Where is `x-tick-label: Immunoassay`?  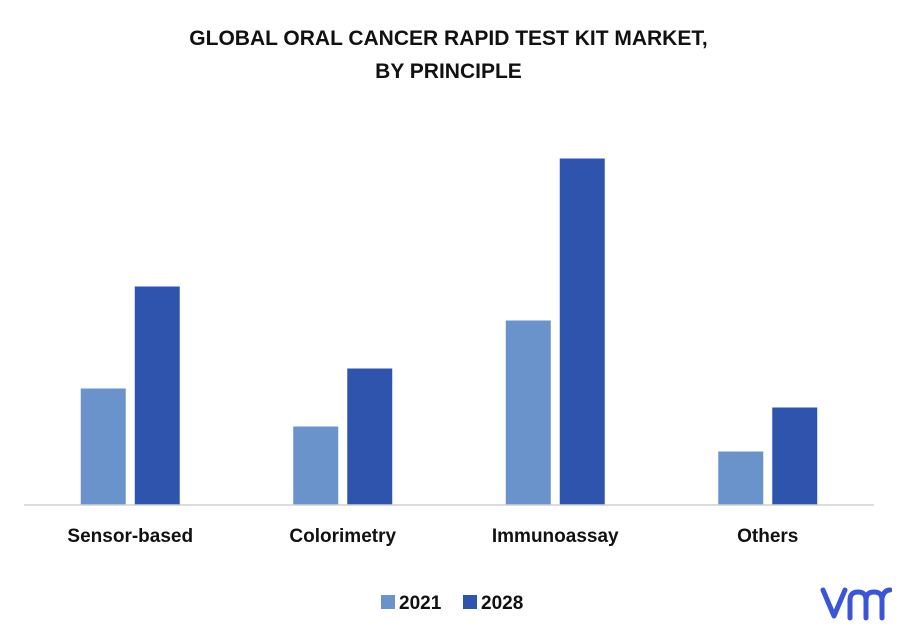
x-tick-label: Immunoassay is located at coordinates (555, 536).